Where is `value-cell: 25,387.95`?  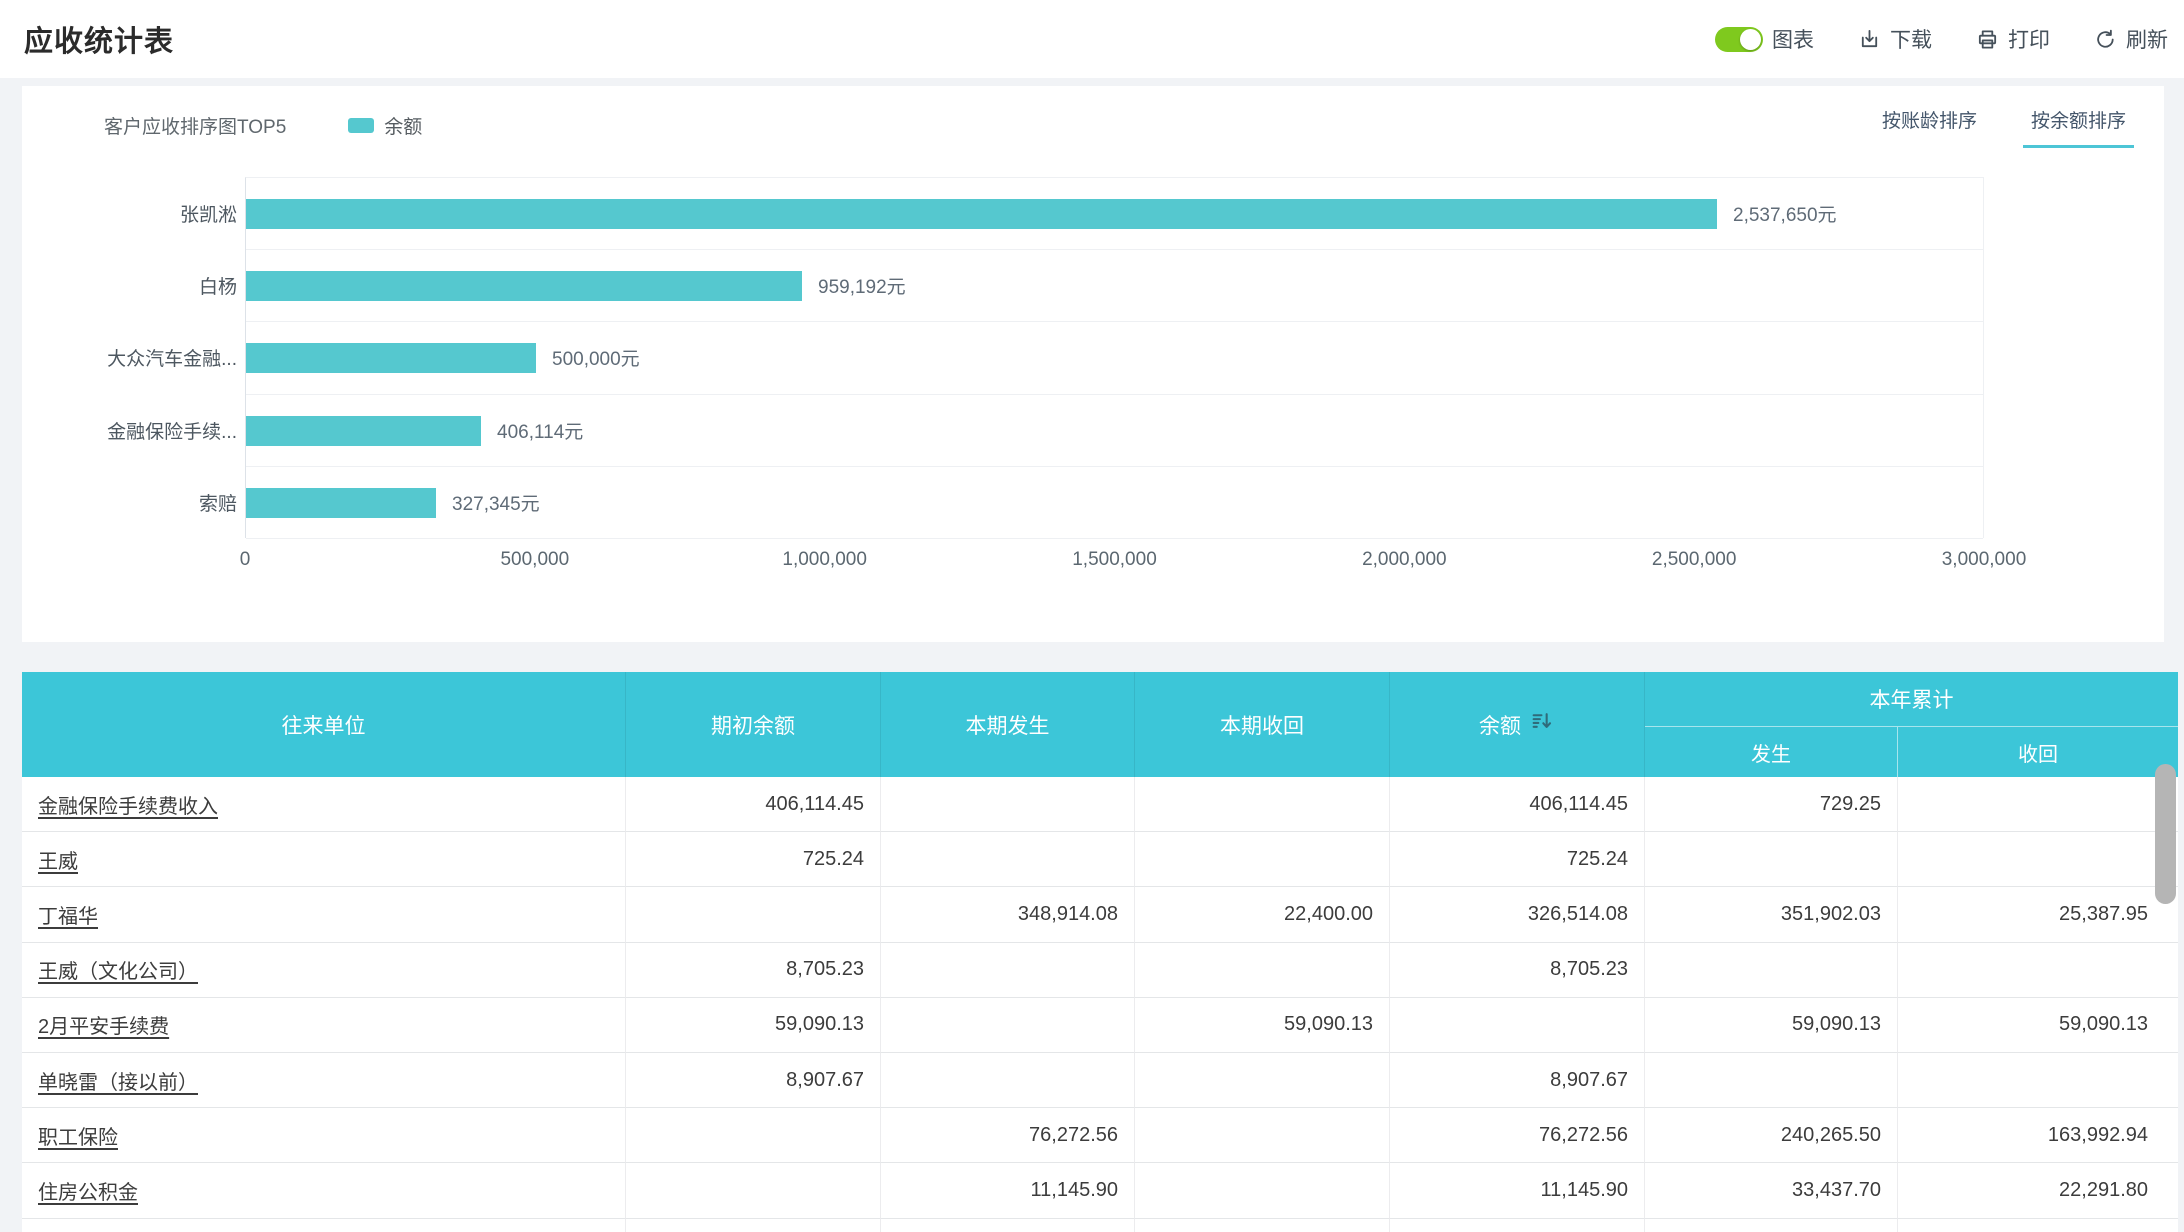 value-cell: 25,387.95 is located at coordinates (2038, 915).